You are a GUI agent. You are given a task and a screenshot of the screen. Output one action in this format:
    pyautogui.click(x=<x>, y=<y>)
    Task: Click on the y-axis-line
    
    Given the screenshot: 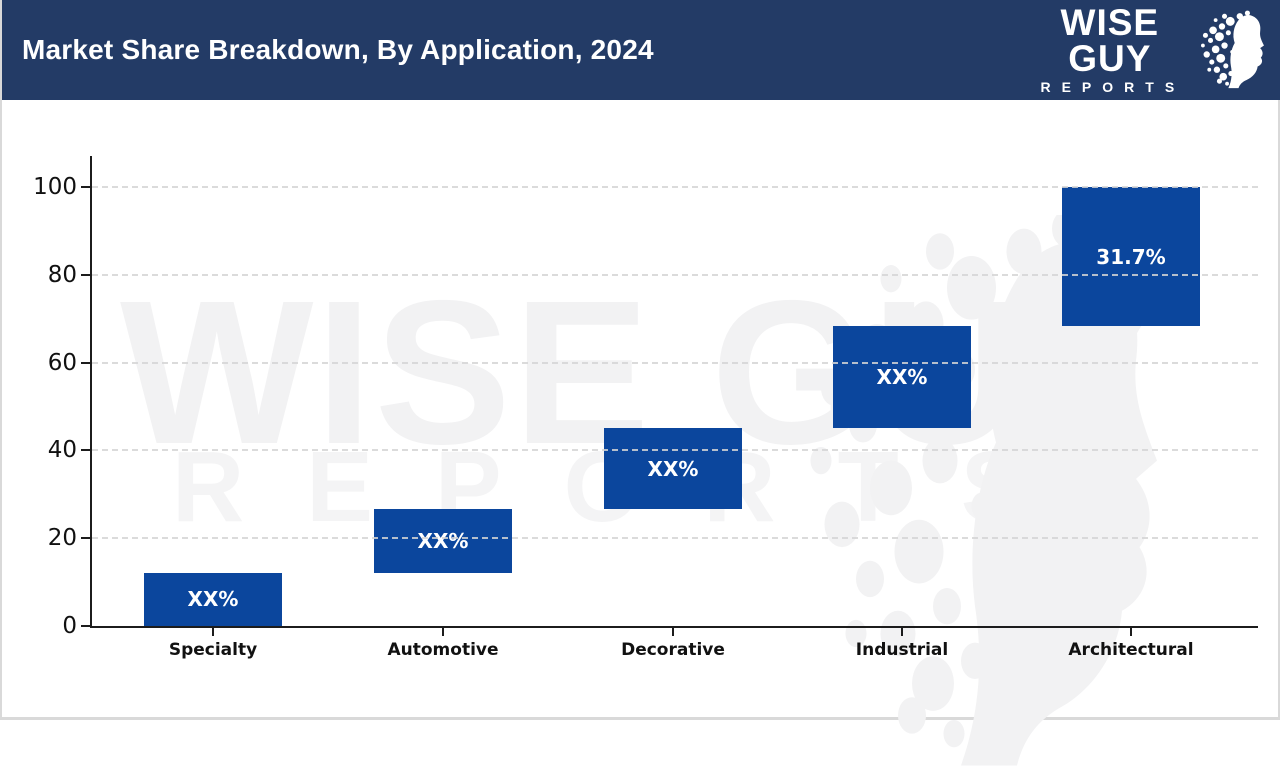 What is the action you would take?
    pyautogui.click(x=91, y=392)
    